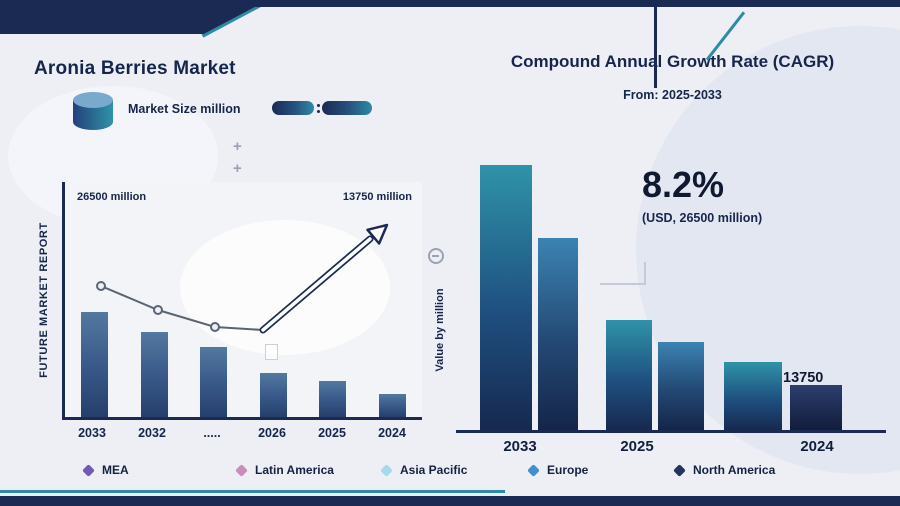  I want to click on left-chart-xlabel: 2033, so click(92, 433).